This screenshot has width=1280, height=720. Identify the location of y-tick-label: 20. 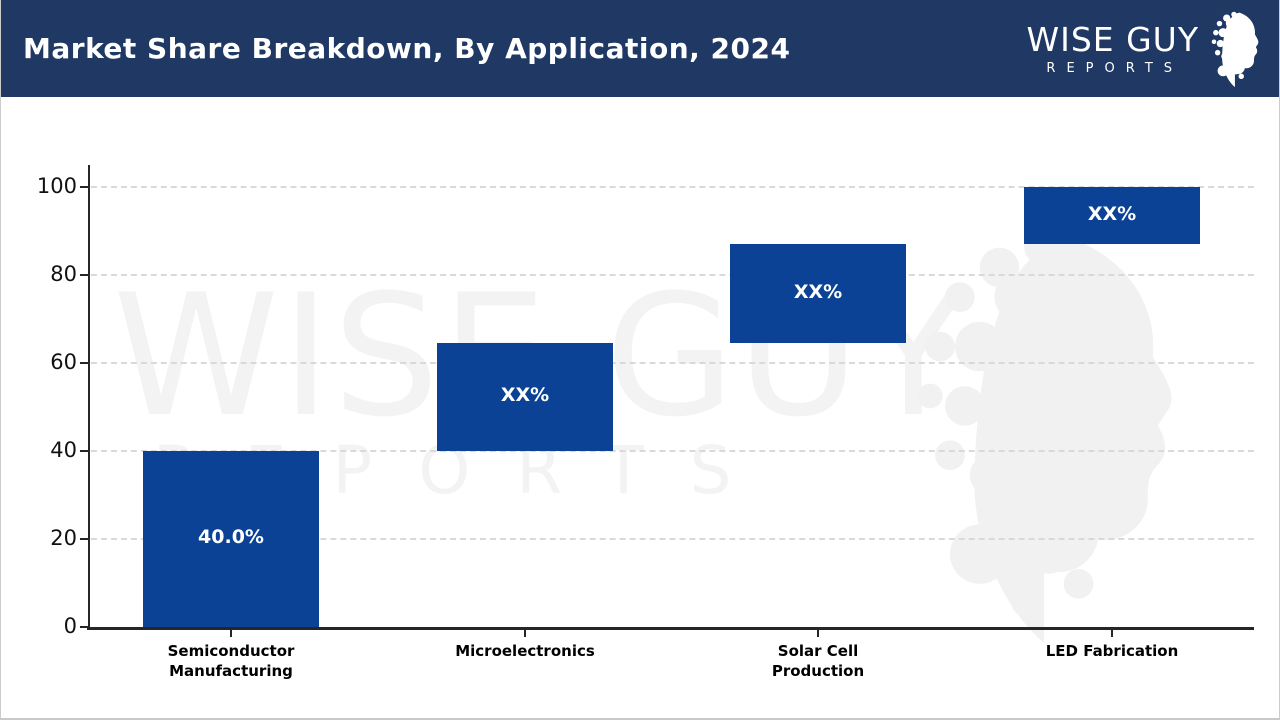
(63, 538).